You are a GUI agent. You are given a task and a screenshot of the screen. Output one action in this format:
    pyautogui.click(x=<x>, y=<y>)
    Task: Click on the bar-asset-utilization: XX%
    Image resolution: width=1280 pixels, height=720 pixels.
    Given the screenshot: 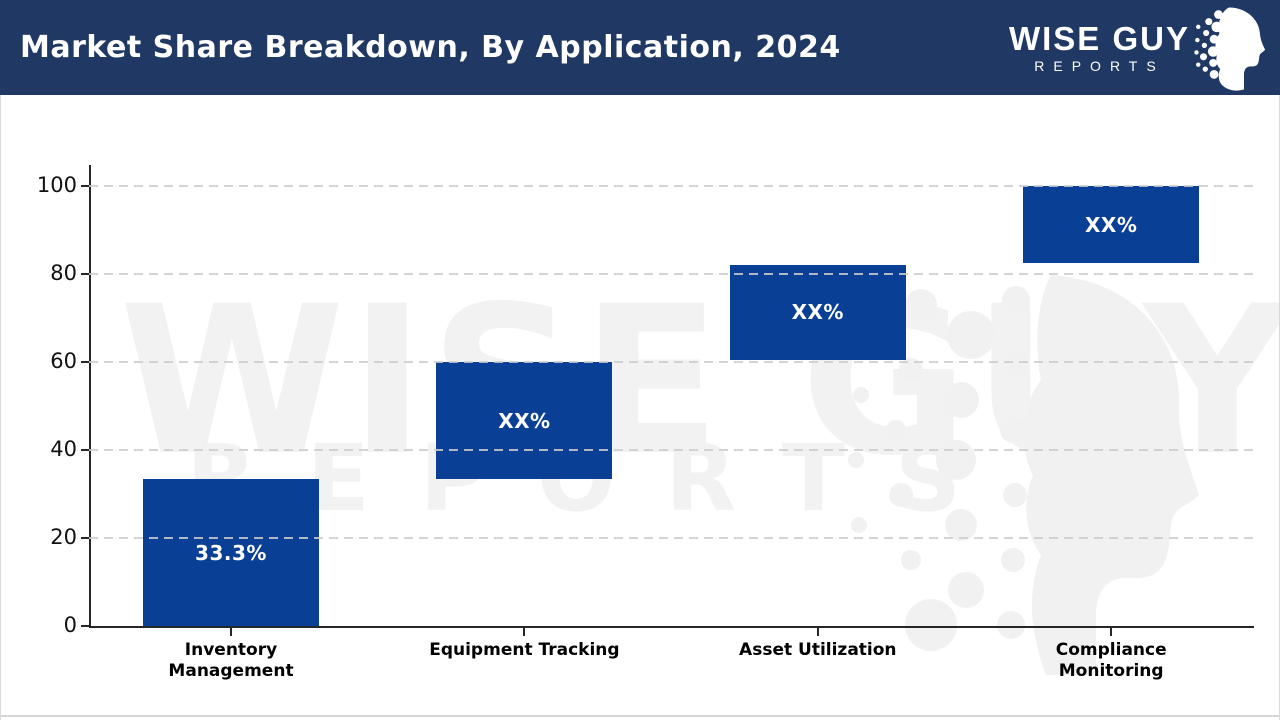 What is the action you would take?
    pyautogui.click(x=817, y=312)
    